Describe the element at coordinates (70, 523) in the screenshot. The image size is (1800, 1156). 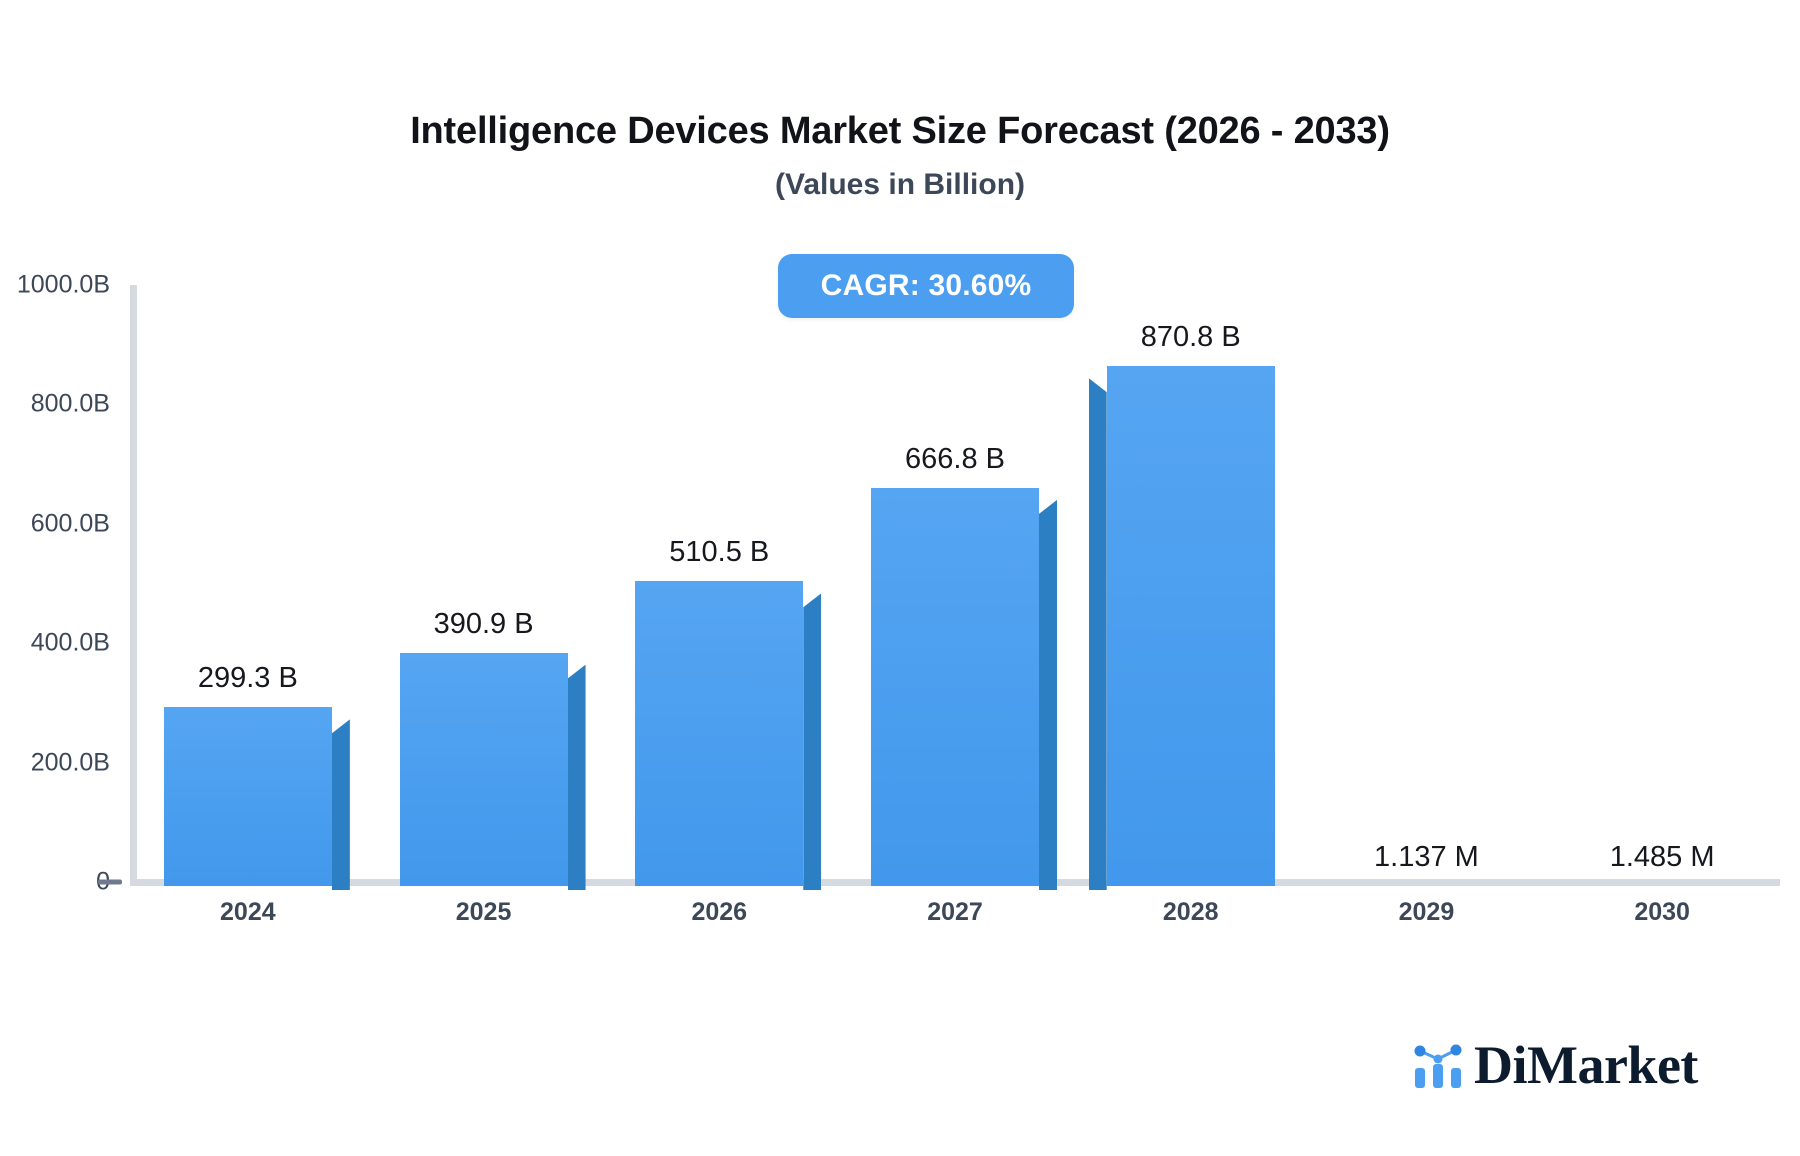
I see `y-tick-label: 600.0B` at that location.